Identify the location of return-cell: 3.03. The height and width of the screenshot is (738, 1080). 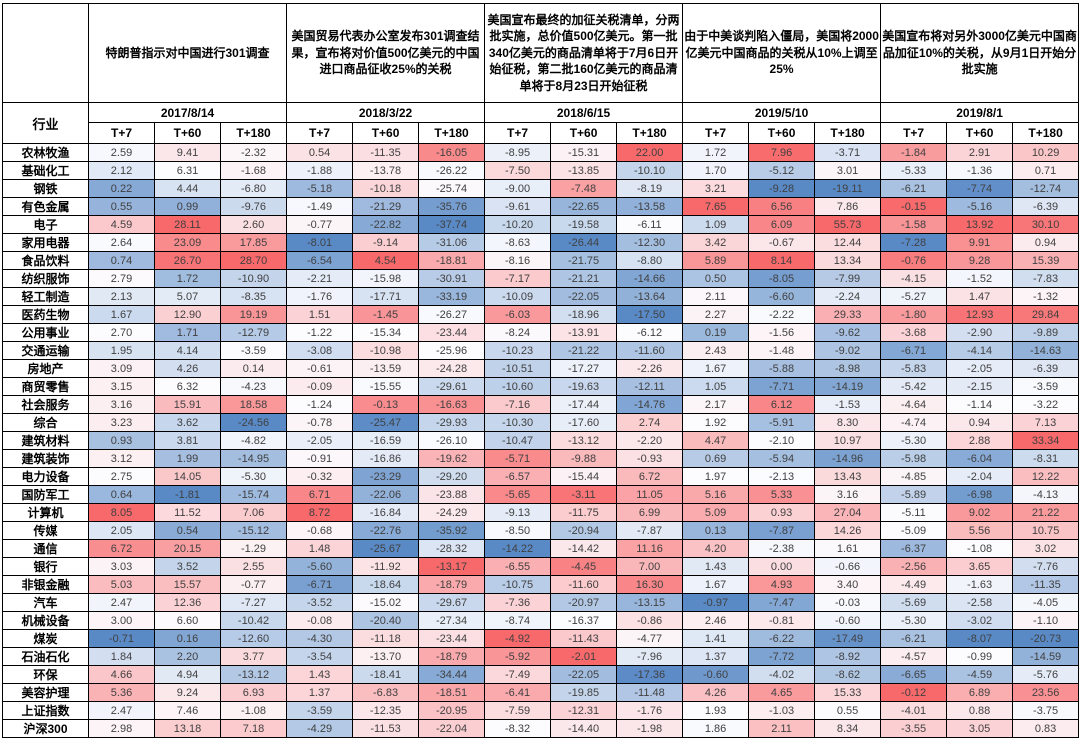
(121, 566).